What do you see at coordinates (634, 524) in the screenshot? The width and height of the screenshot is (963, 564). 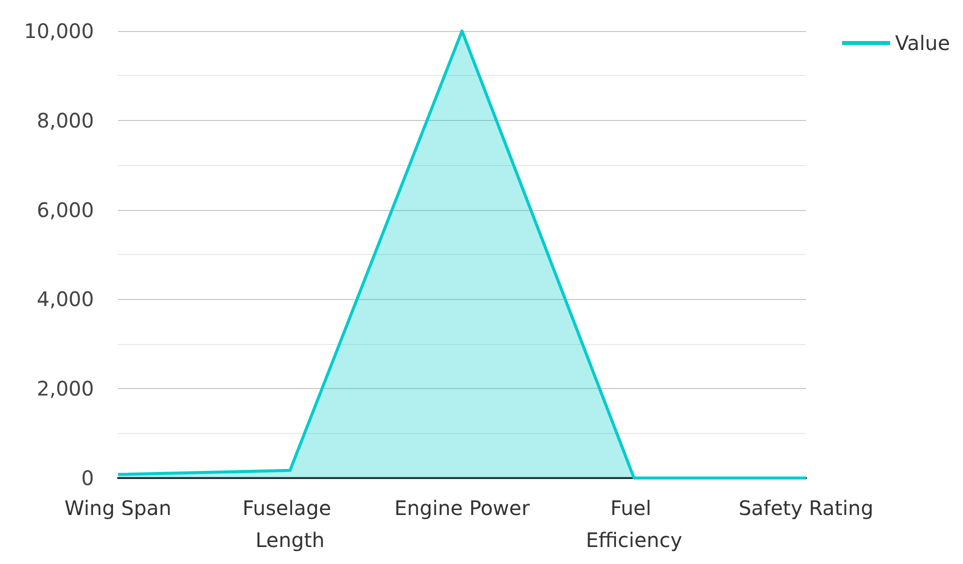 I see `x-tick-label: Fuel Efficiency` at bounding box center [634, 524].